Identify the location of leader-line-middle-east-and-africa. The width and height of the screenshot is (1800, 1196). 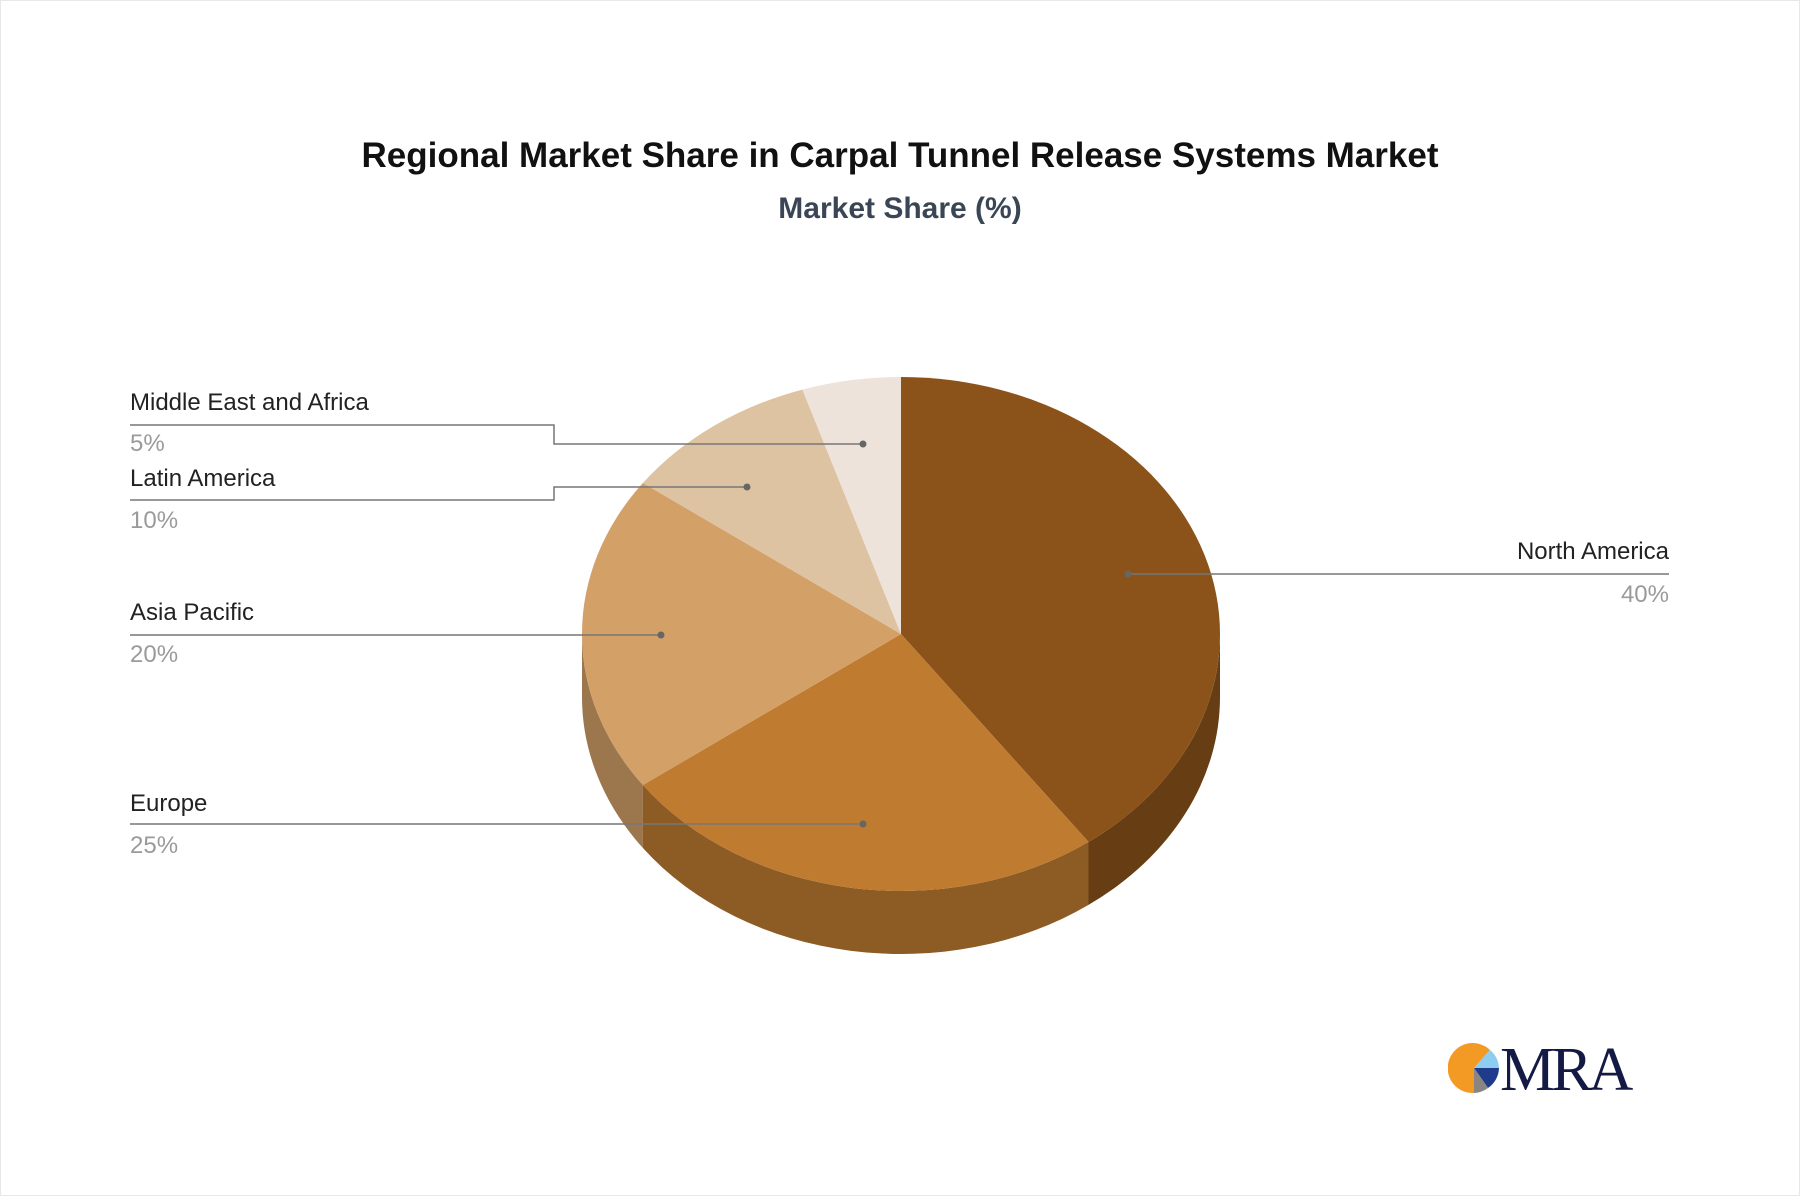
(496, 434).